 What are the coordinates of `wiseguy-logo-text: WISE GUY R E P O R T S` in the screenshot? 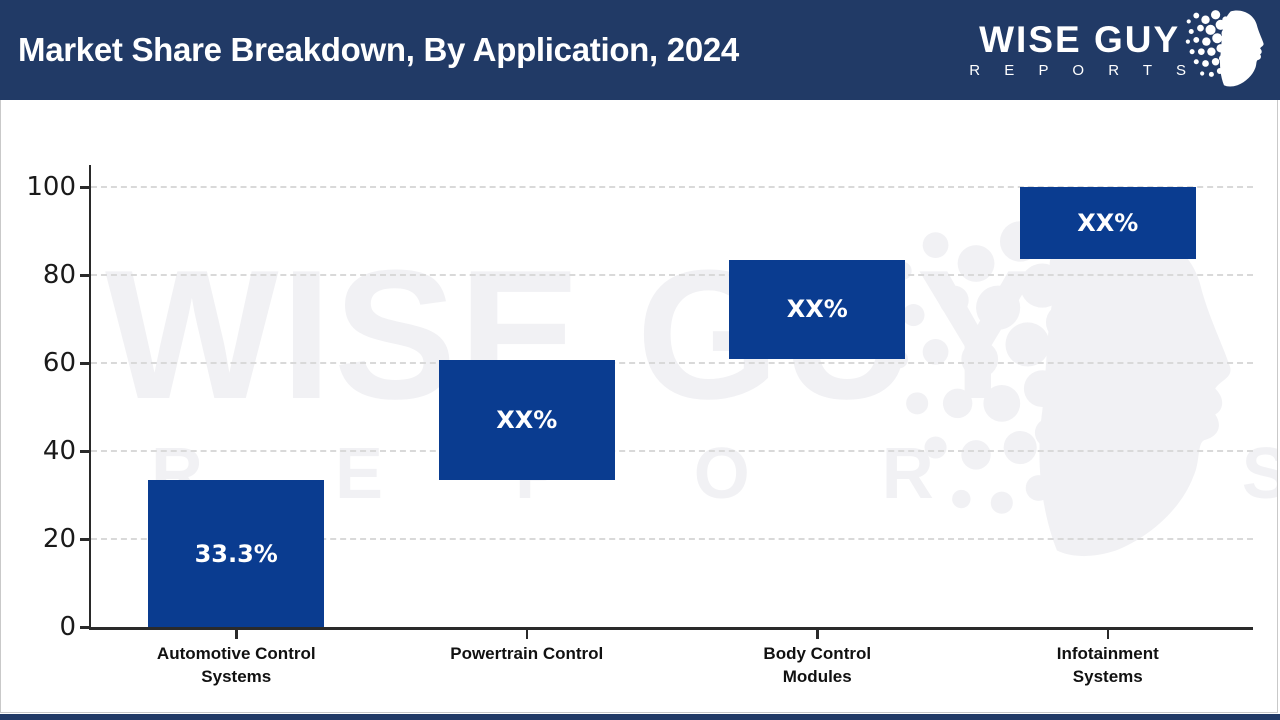 It's located at (1079, 50).